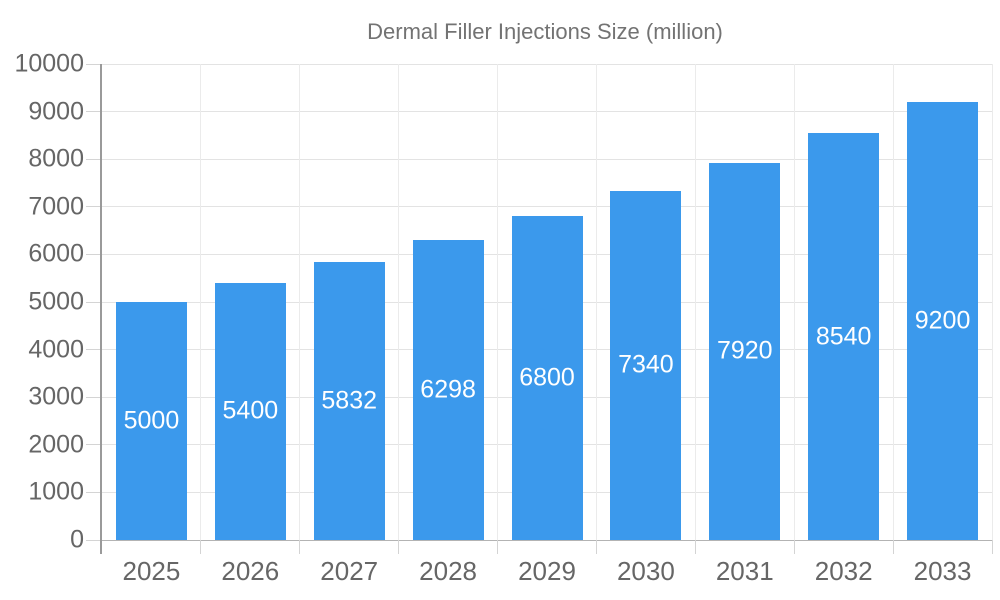  I want to click on x-axis-label: 2033, so click(942, 571).